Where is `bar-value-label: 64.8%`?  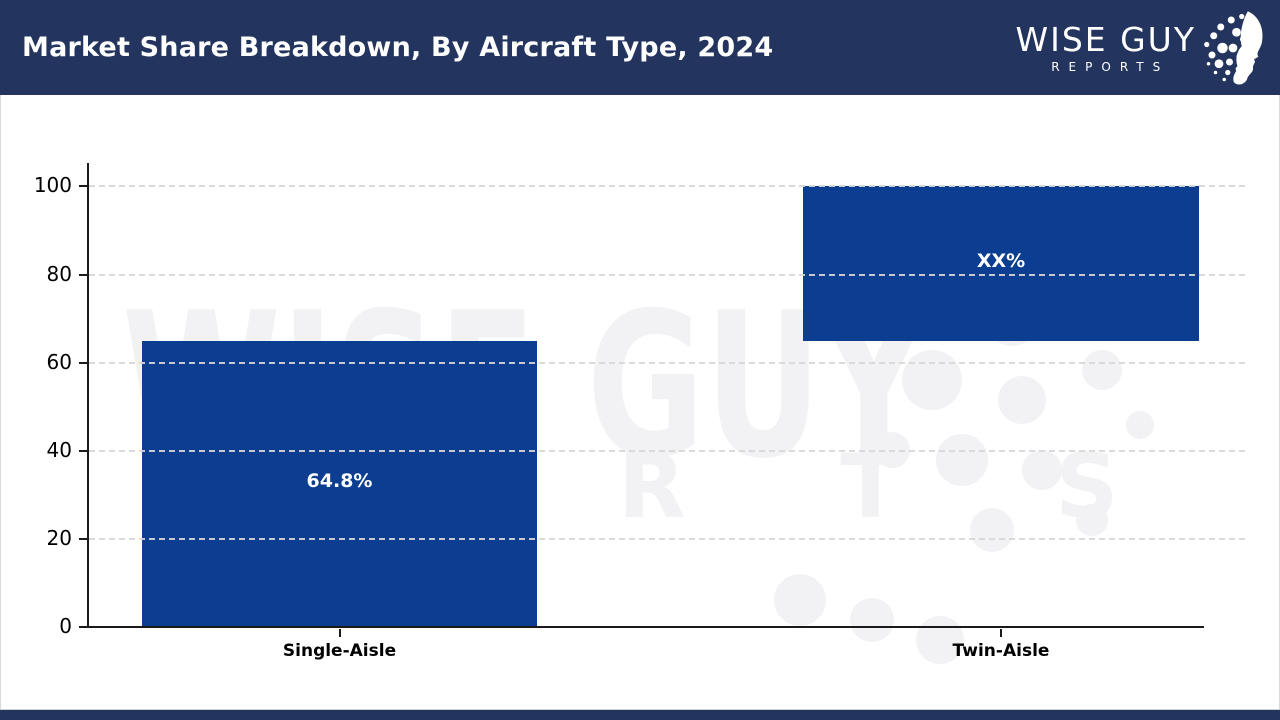 bar-value-label: 64.8% is located at coordinates (339, 481).